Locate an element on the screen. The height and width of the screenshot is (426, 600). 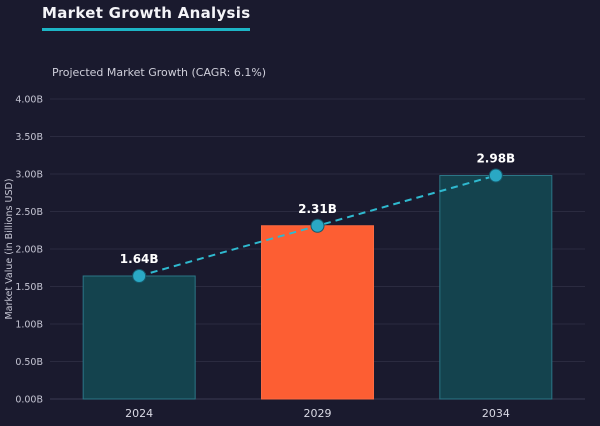
data-point-marker-2034 is located at coordinates (495, 175).